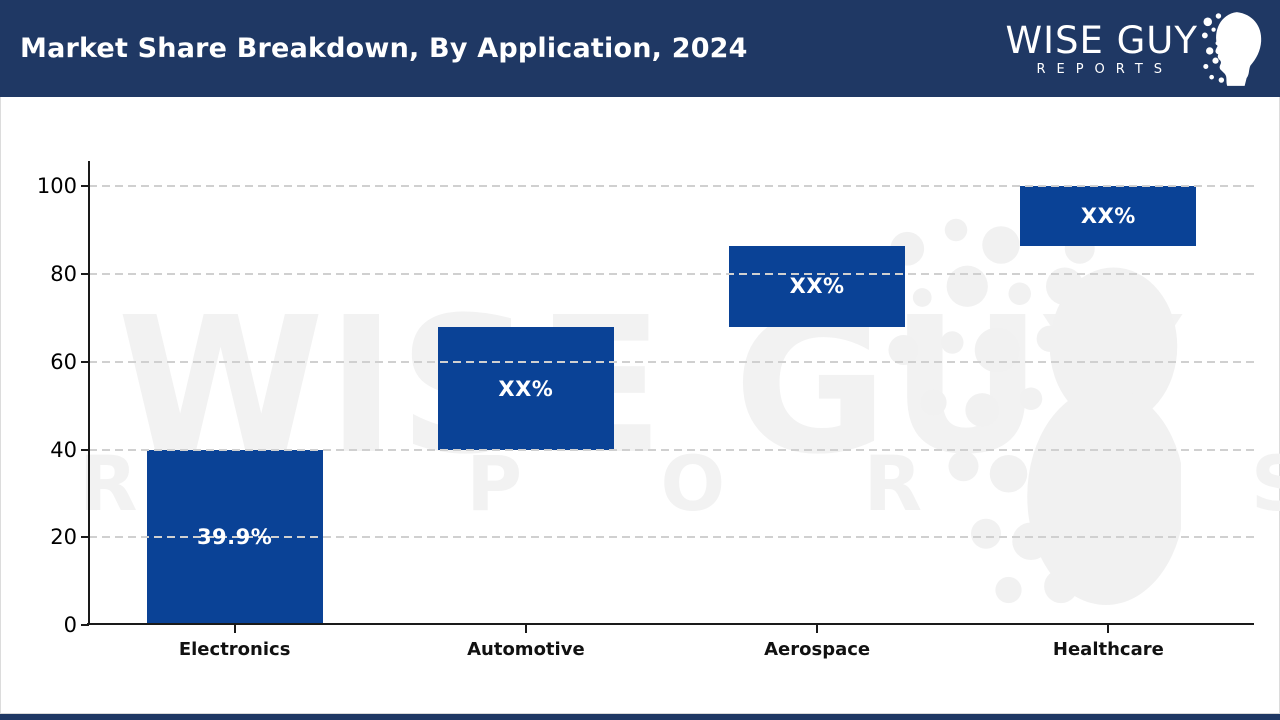  Describe the element at coordinates (670, 624) in the screenshot. I see `x-axis-spine` at that location.